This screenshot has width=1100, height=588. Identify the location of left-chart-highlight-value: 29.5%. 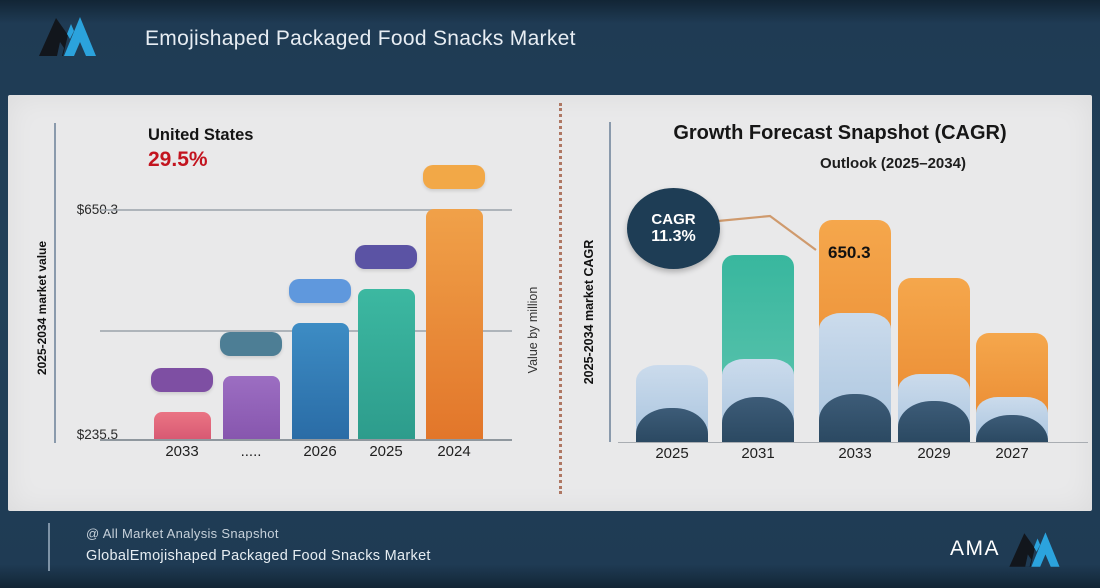
(178, 159).